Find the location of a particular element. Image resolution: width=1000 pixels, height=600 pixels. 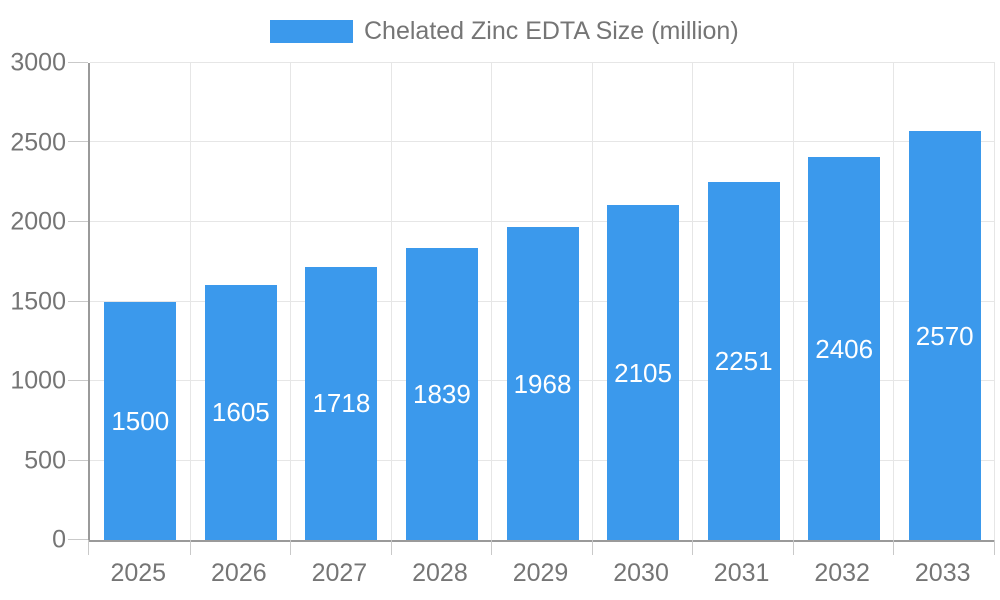

bar-2029: 1968 is located at coordinates (542, 383).